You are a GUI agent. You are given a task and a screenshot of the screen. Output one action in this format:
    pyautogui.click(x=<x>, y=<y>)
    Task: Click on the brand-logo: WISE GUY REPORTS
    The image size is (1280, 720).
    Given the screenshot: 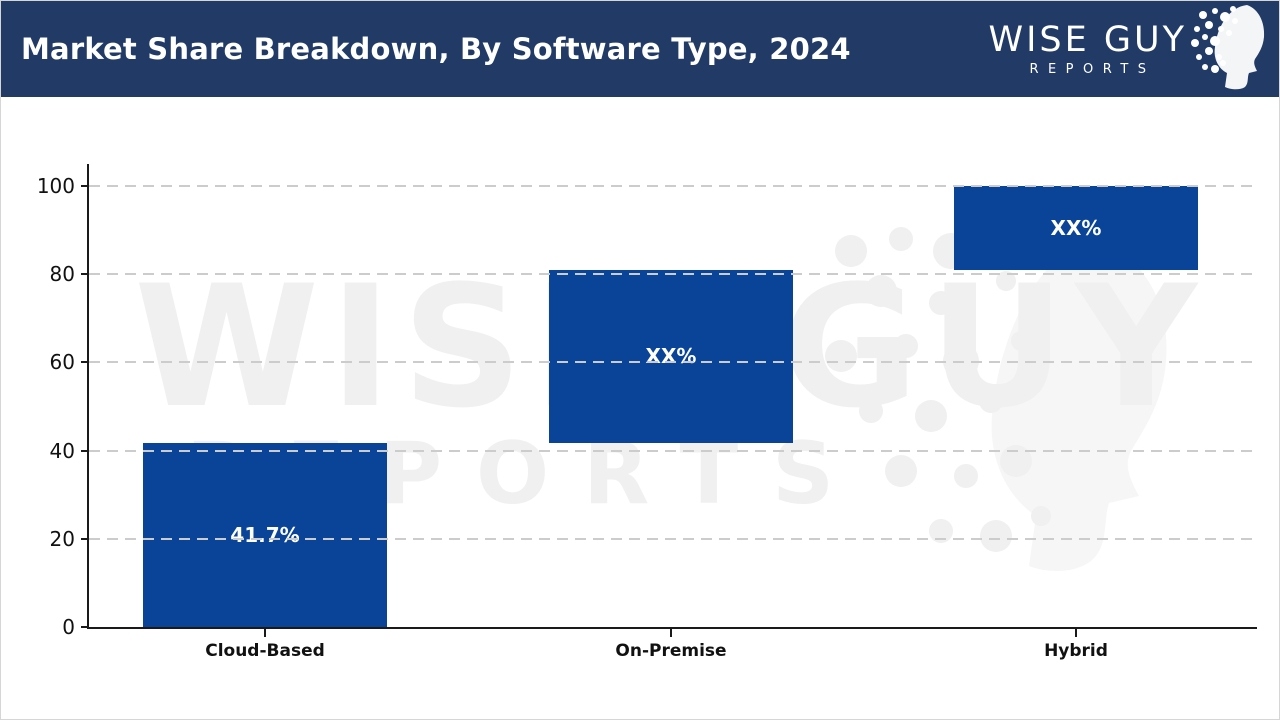 What is the action you would take?
    pyautogui.click(x=1126, y=49)
    